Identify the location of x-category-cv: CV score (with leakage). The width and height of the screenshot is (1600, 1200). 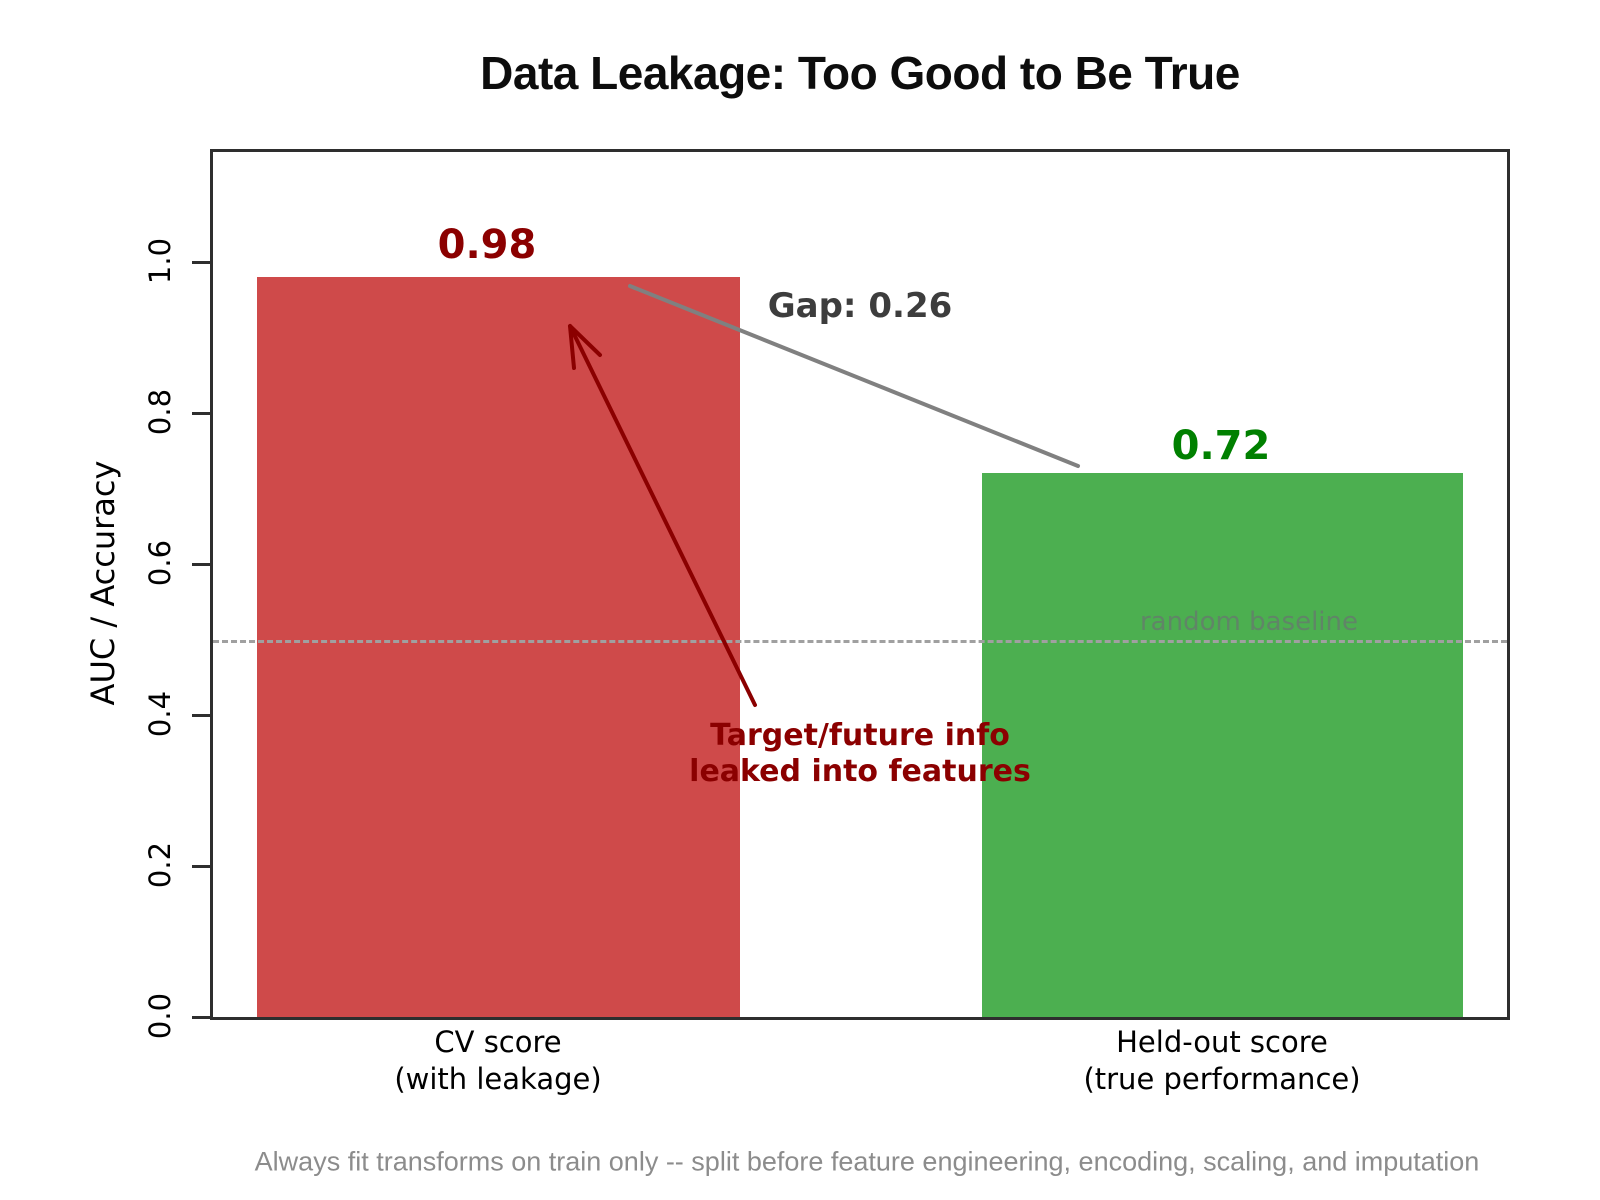
(497, 1061).